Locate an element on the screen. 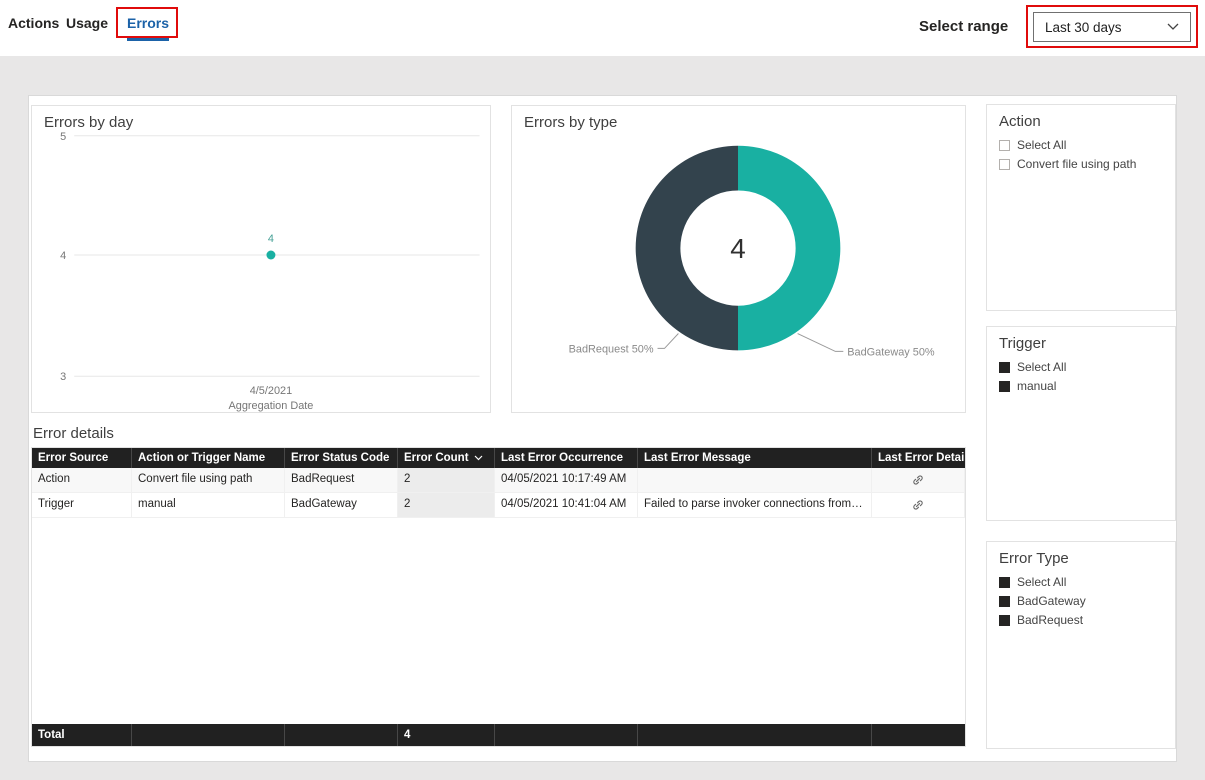 This screenshot has width=1205, height=780. errors-by-day-chart: 5 4 3 4 4/5/2021 Aggregation Date is located at coordinates (270, 271).